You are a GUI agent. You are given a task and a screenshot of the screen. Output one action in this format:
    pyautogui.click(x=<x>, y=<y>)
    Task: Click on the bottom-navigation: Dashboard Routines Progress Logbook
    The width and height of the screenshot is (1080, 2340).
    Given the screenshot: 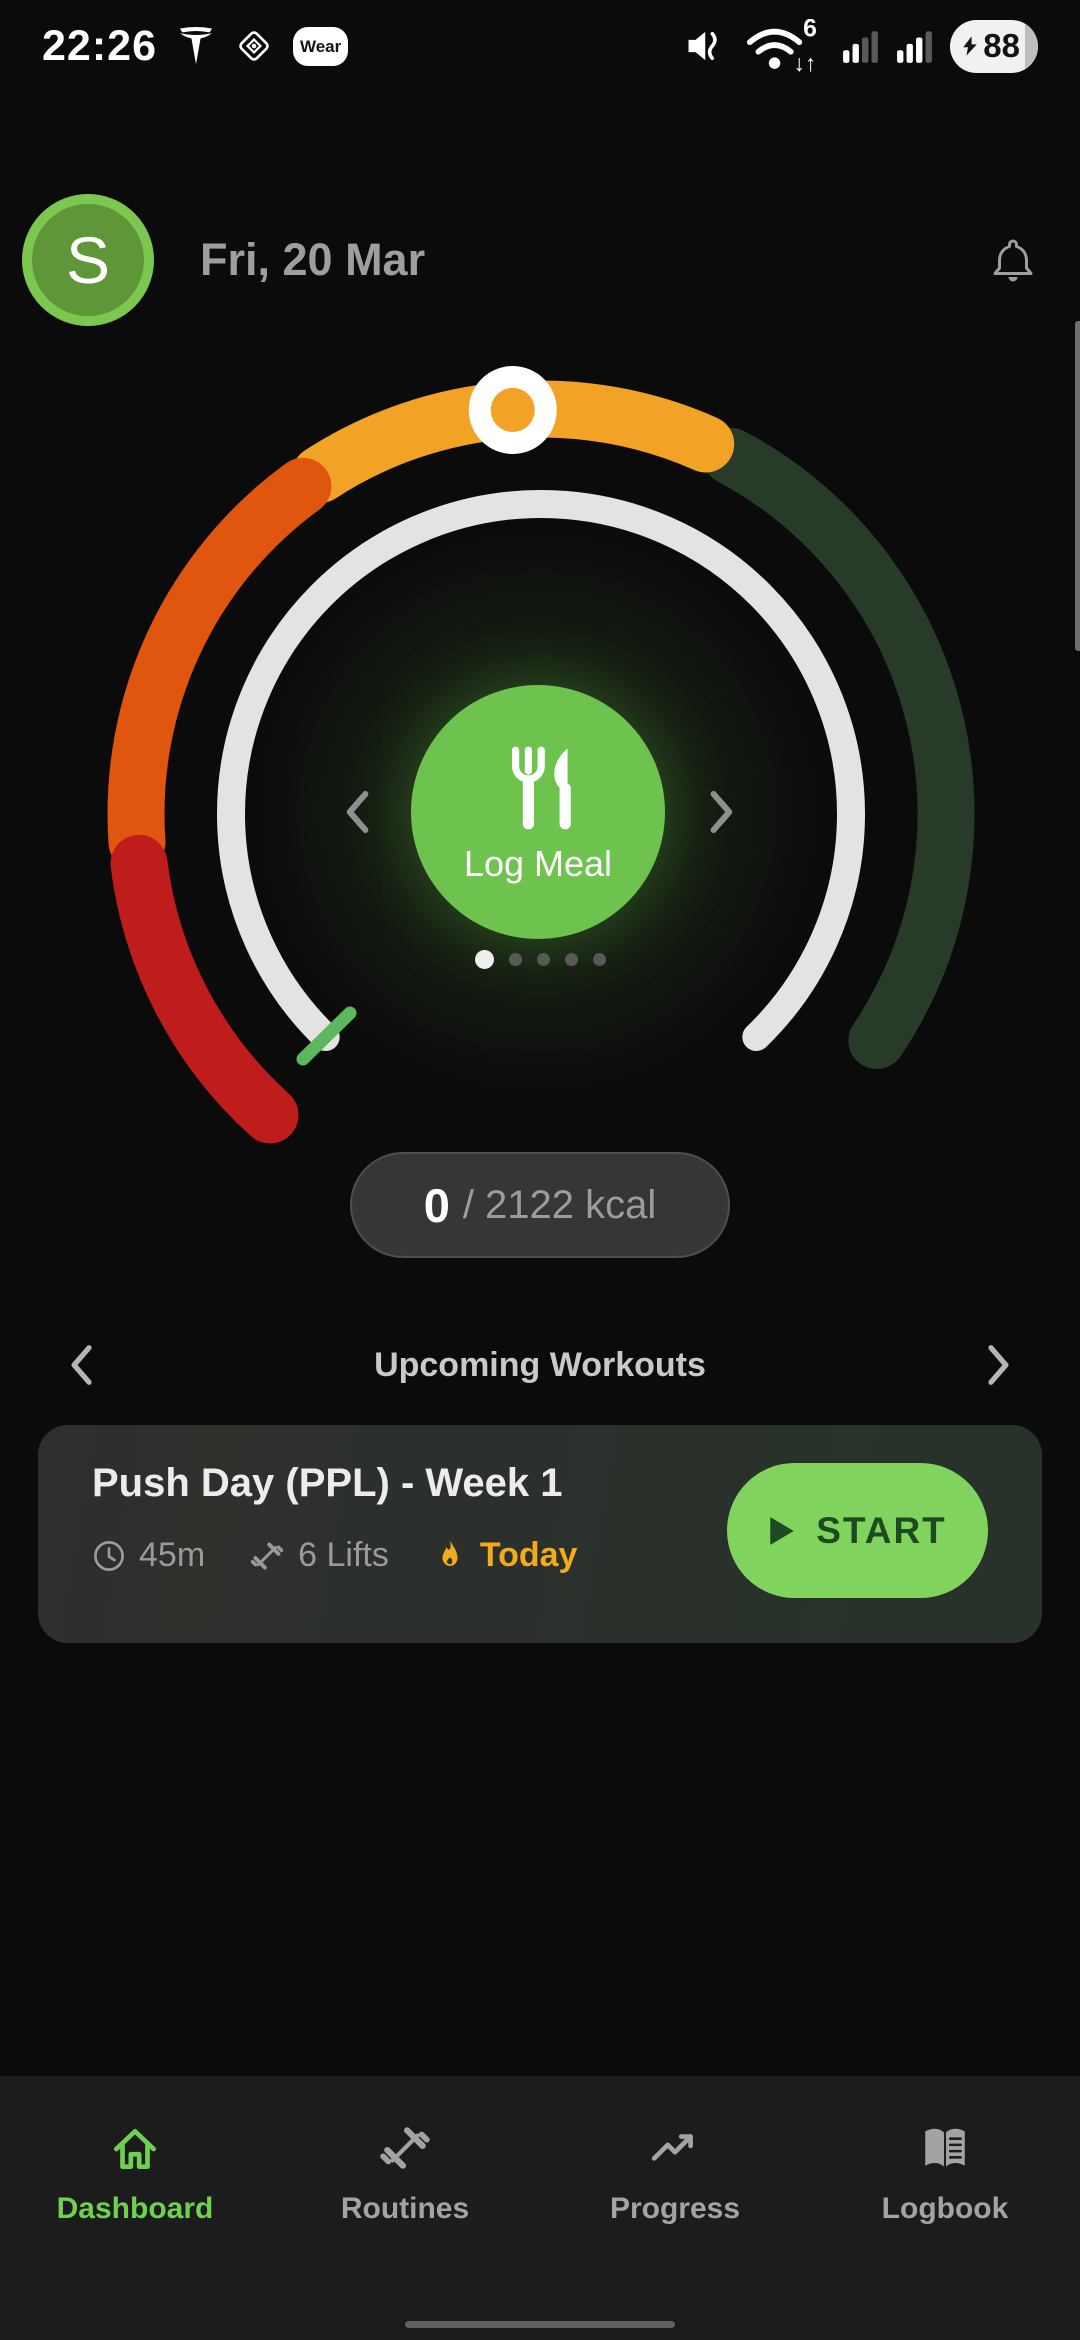 What is the action you would take?
    pyautogui.click(x=540, y=2208)
    